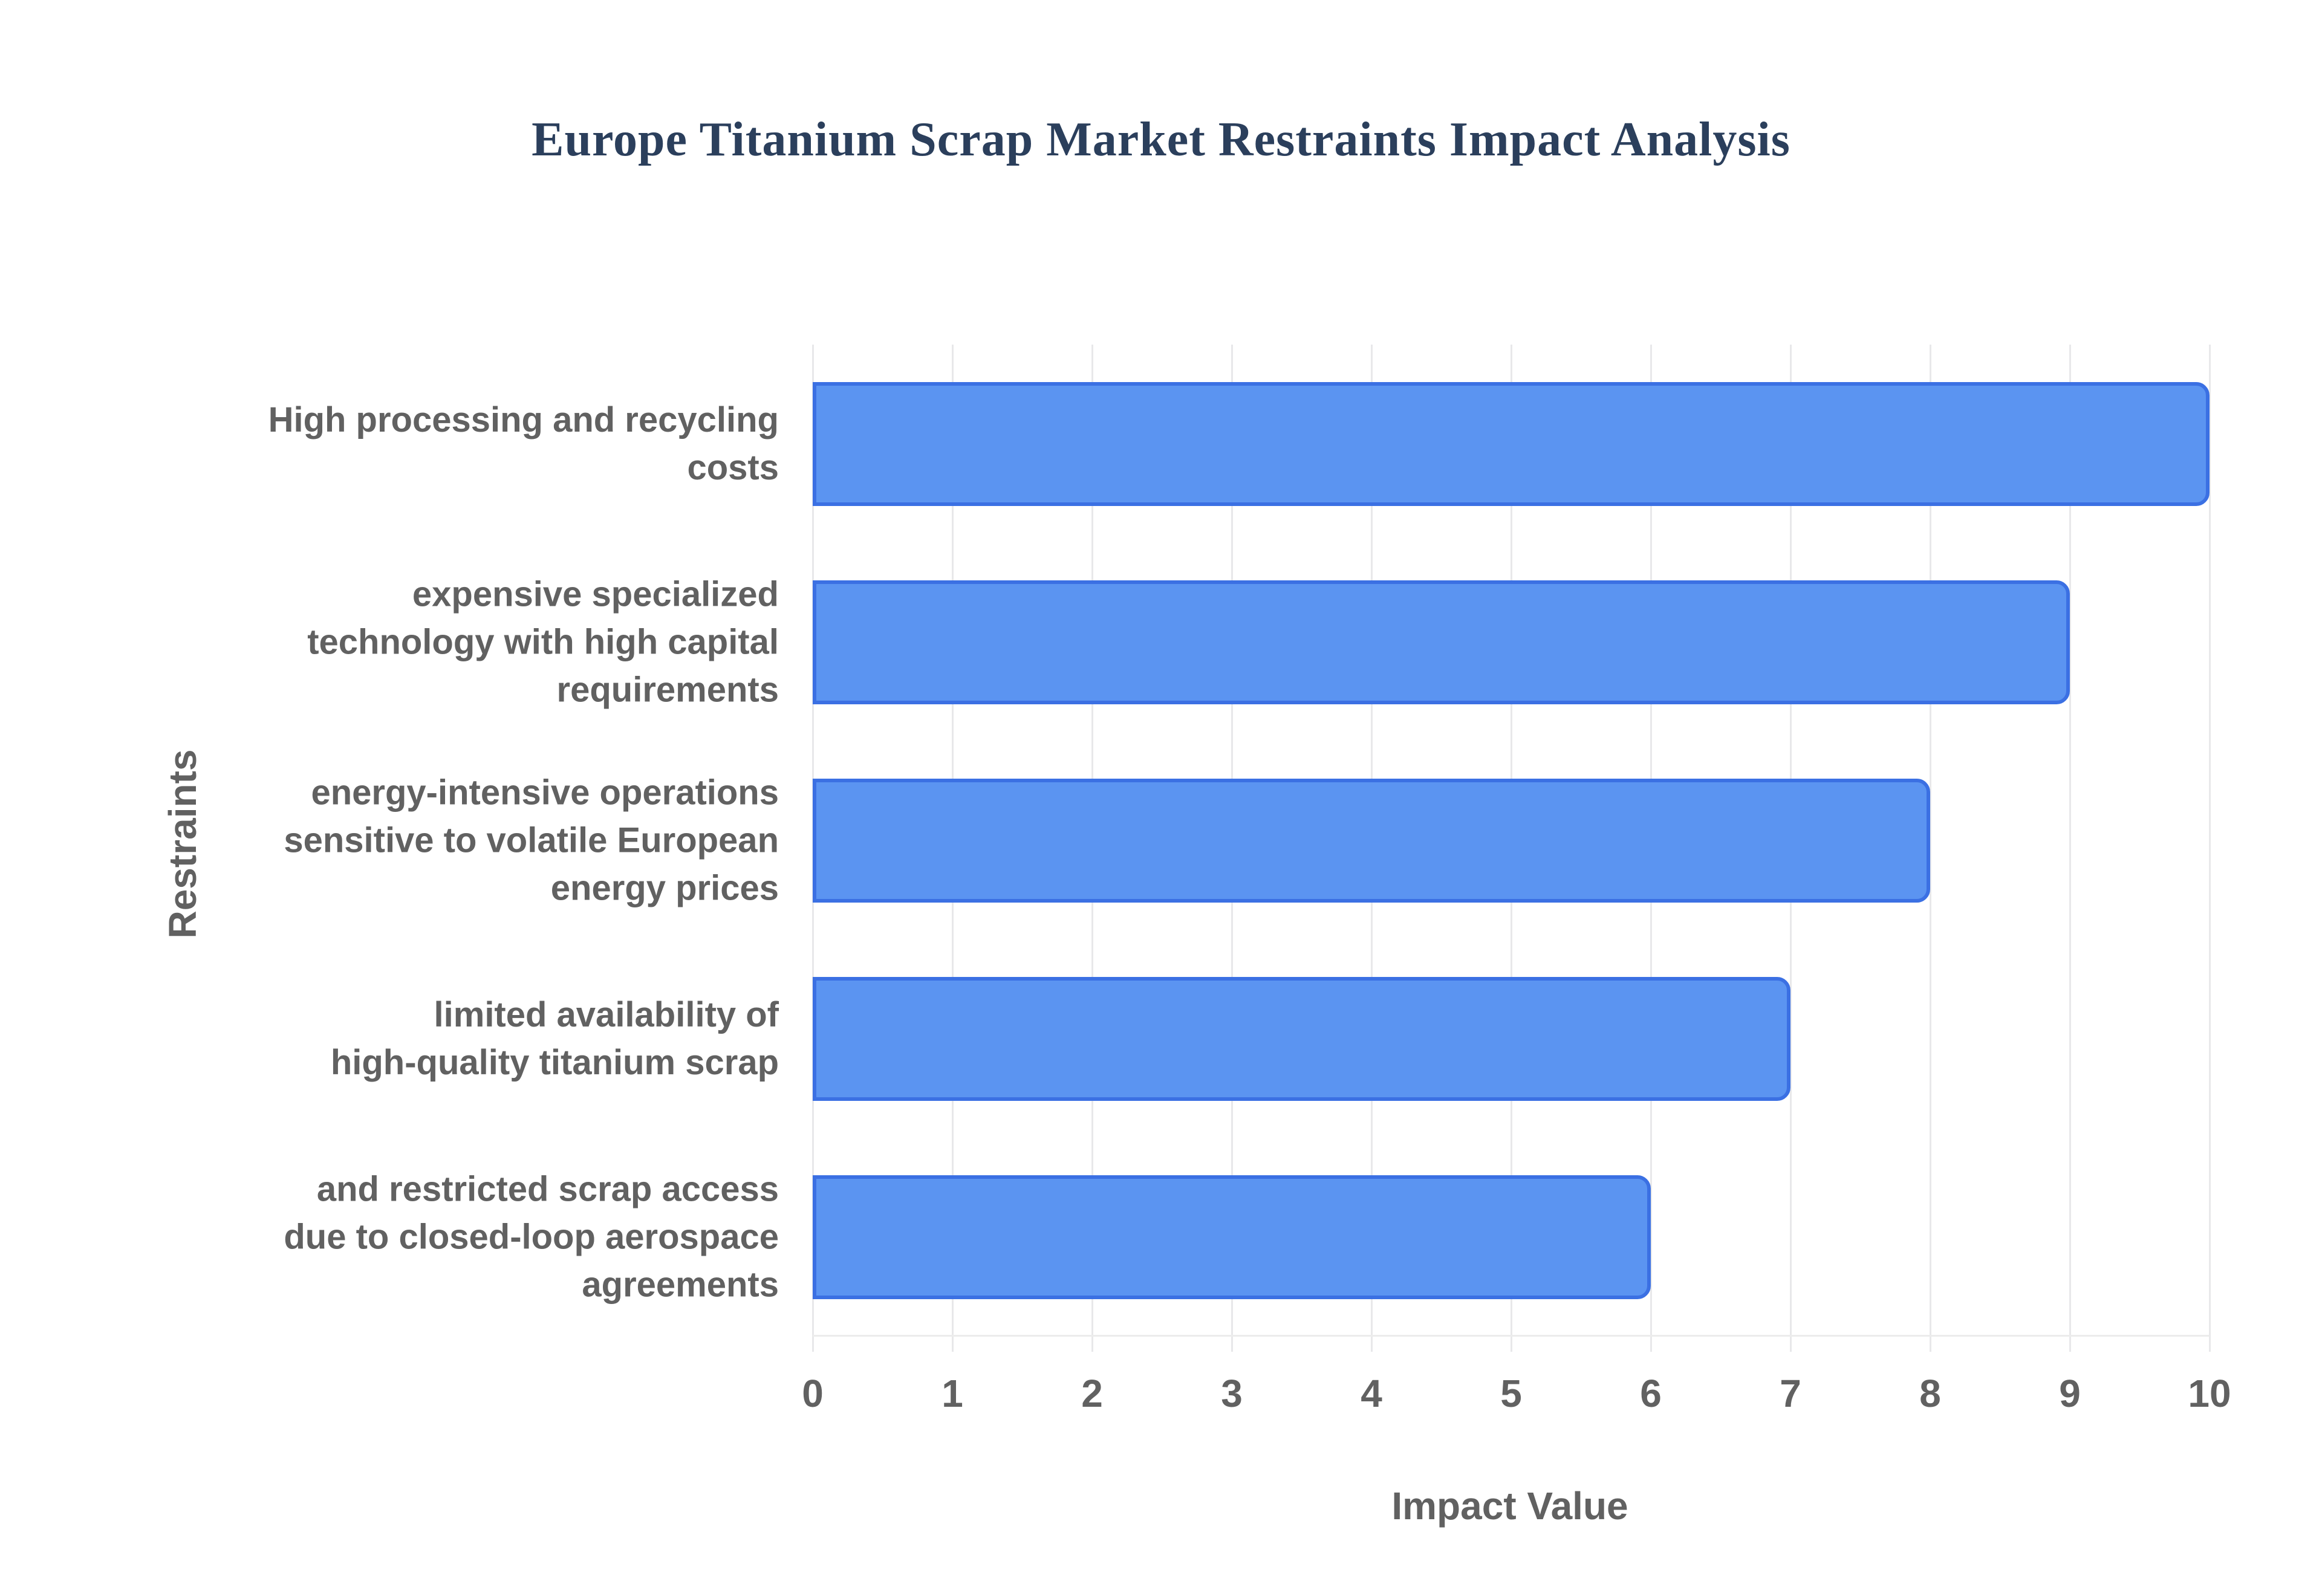 This screenshot has height=1596, width=2322. What do you see at coordinates (952, 1393) in the screenshot?
I see `x-tick-label: 1` at bounding box center [952, 1393].